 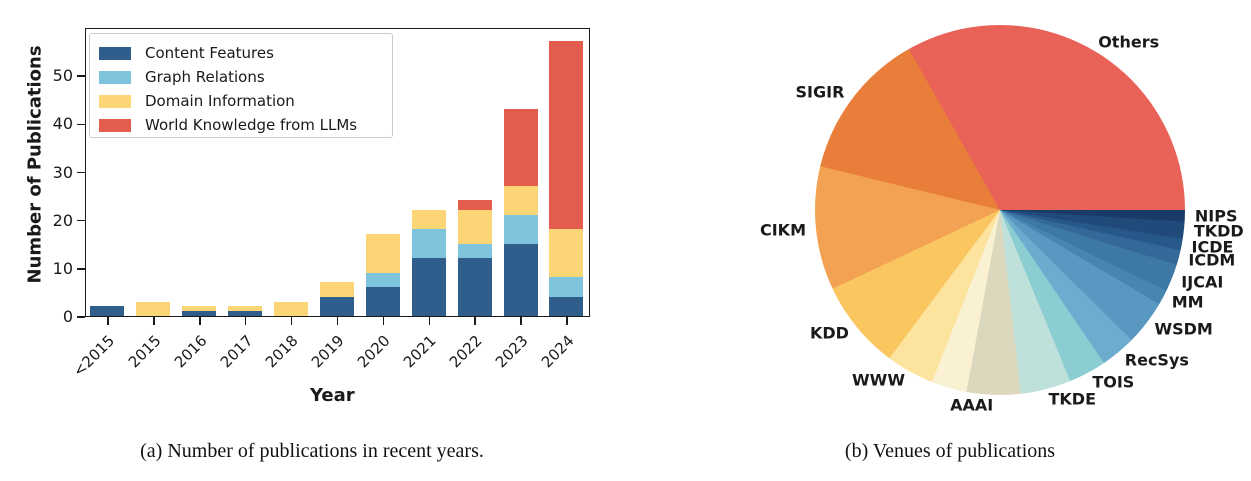 I want to click on bar-segment-domain-information-2023, so click(x=520, y=200).